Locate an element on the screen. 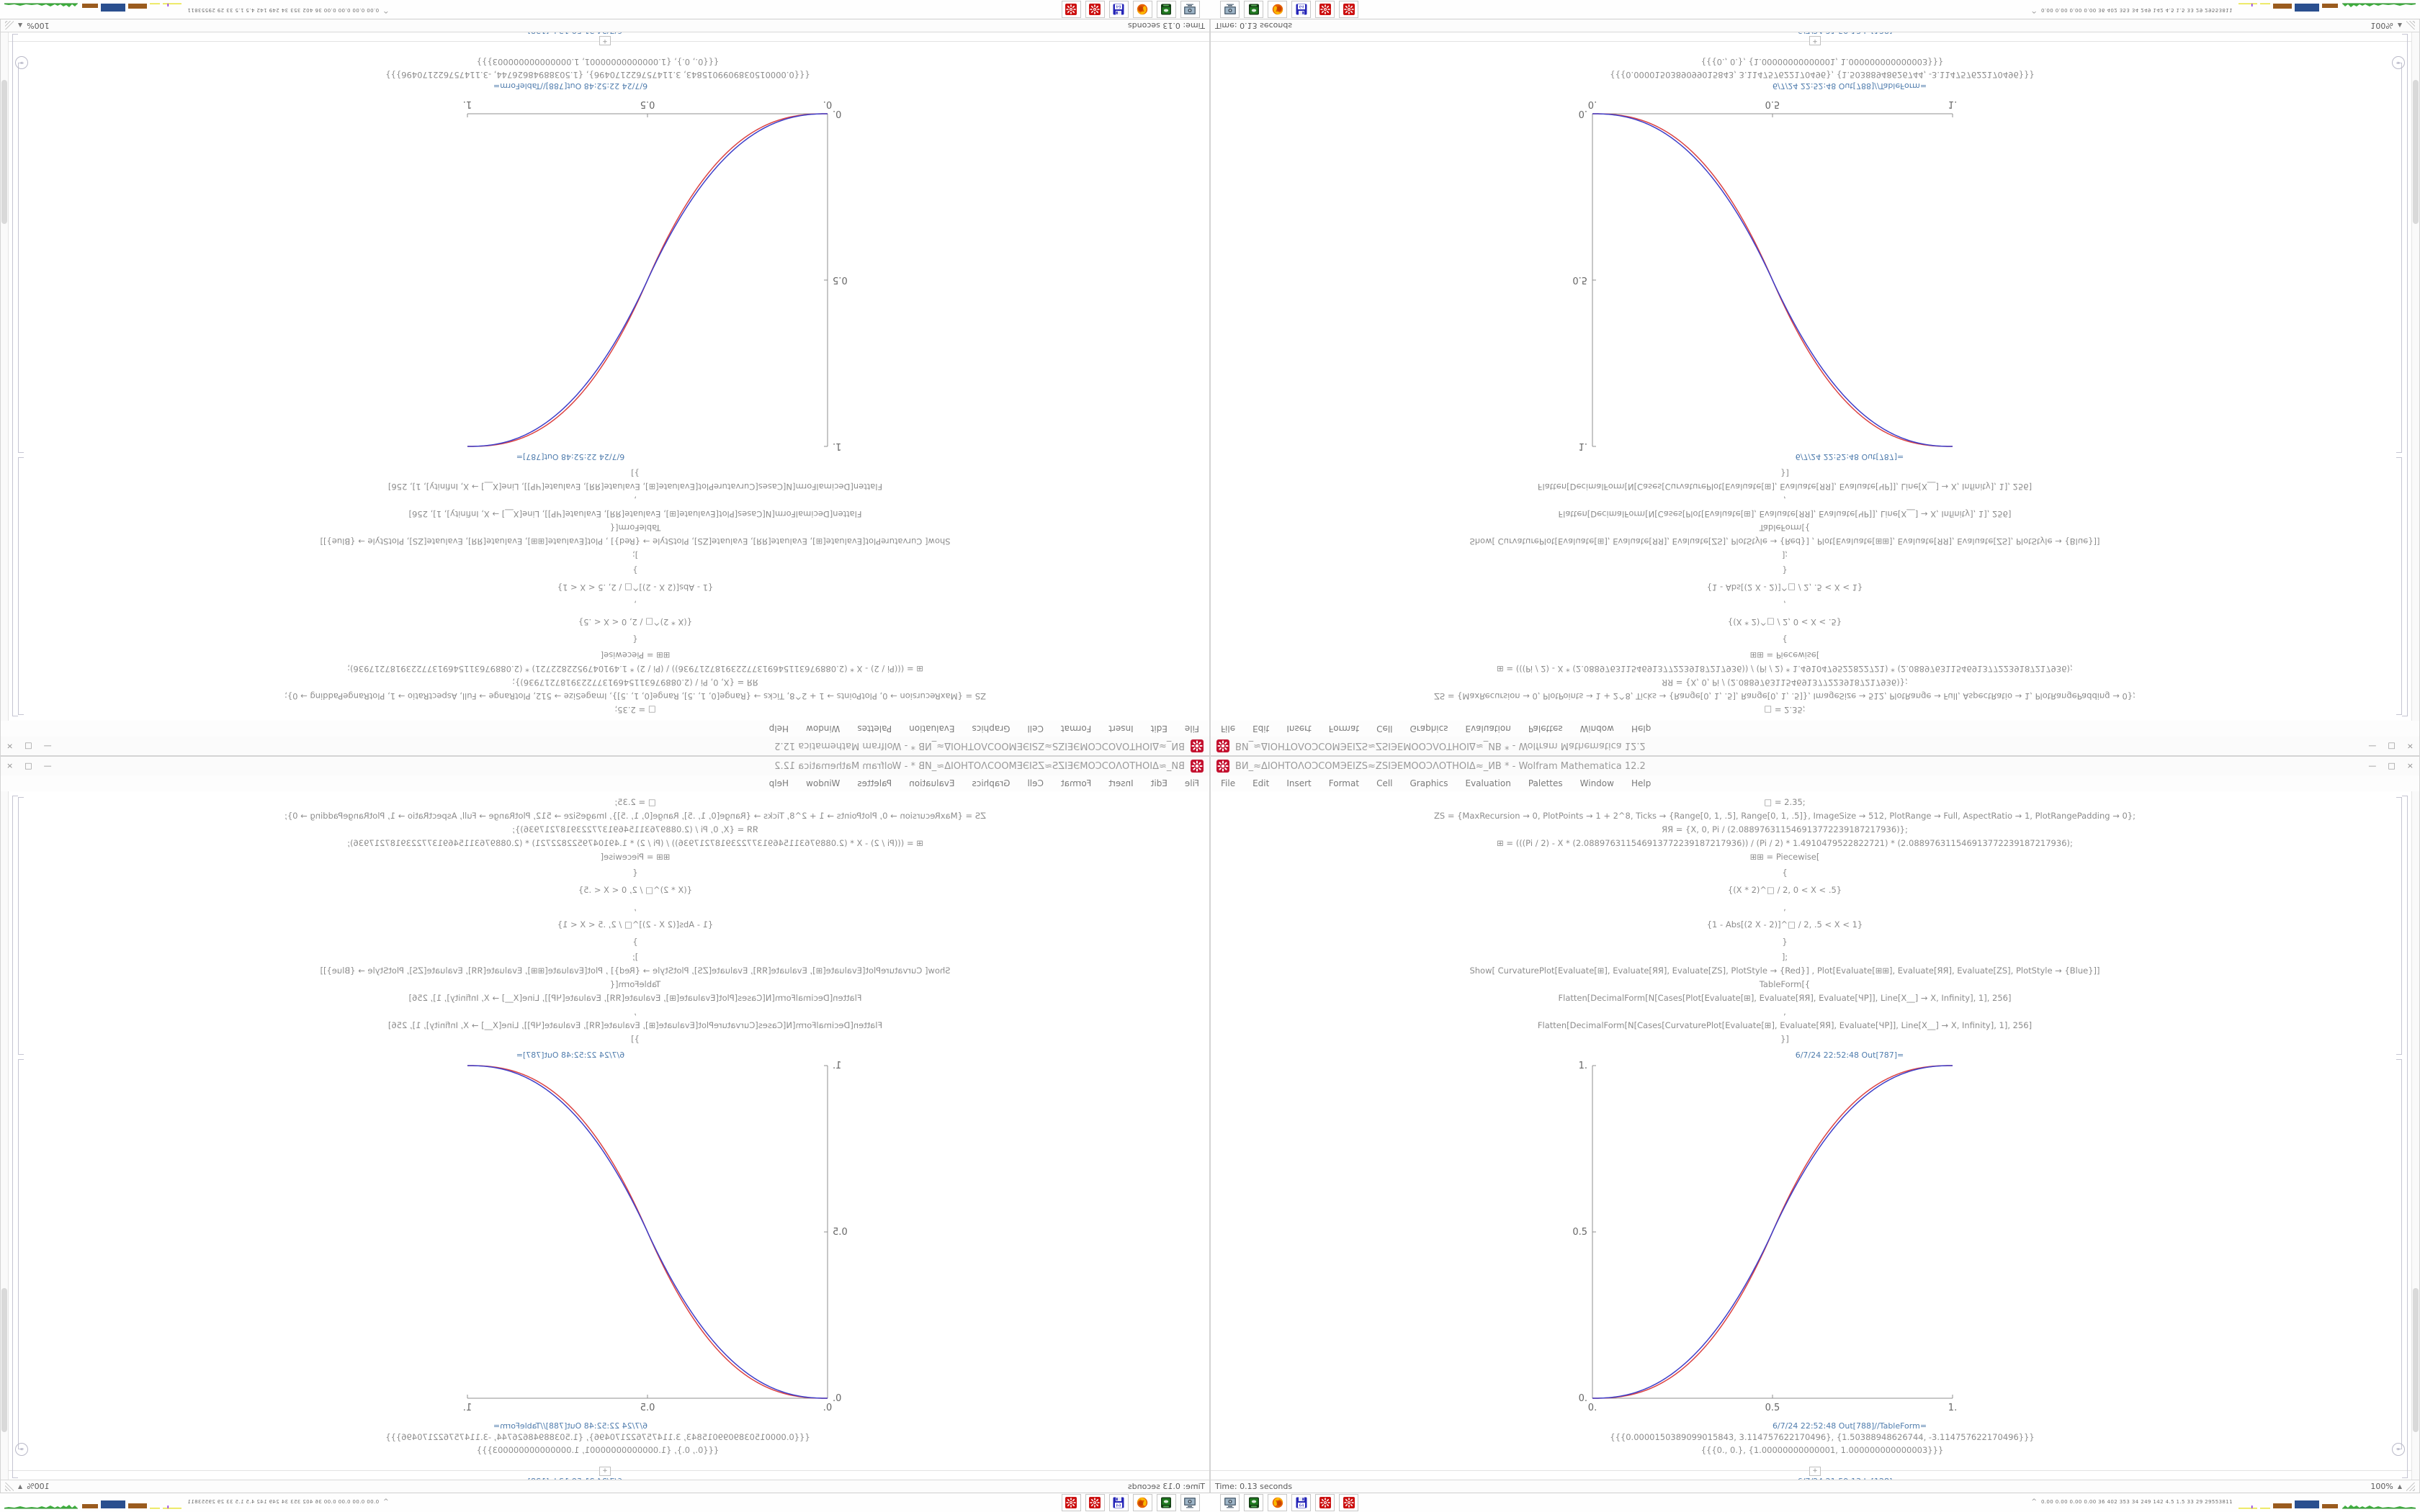 This screenshot has height=1512, width=2420. collapse-chevron-icon: ^ is located at coordinates (2034, 1502).